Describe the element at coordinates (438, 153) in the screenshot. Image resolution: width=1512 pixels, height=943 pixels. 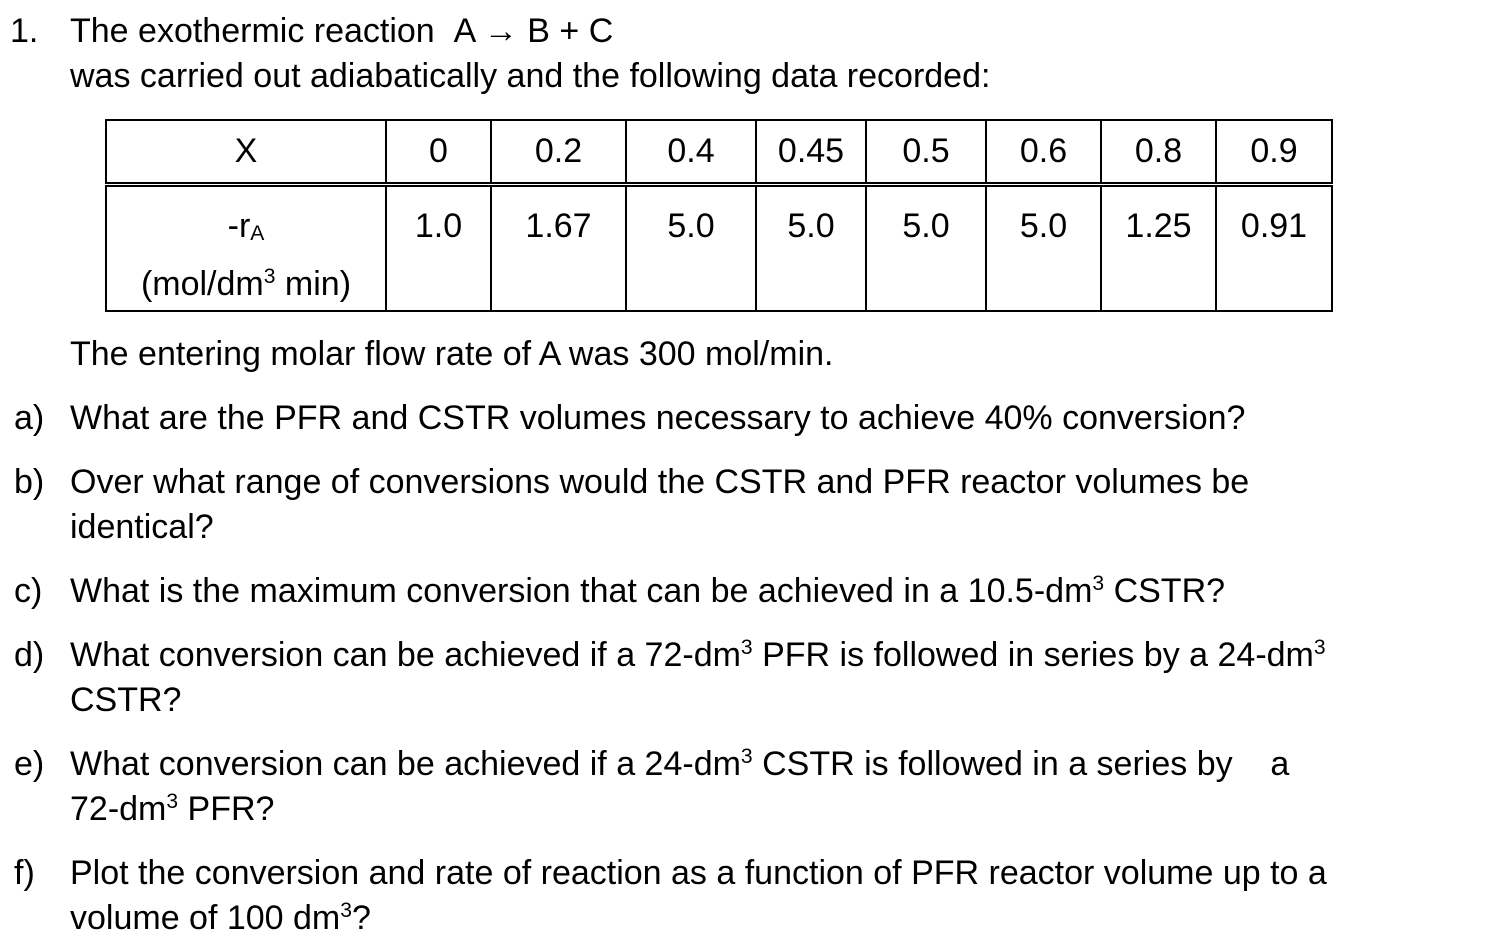
I see `x-value-cell: 0` at that location.